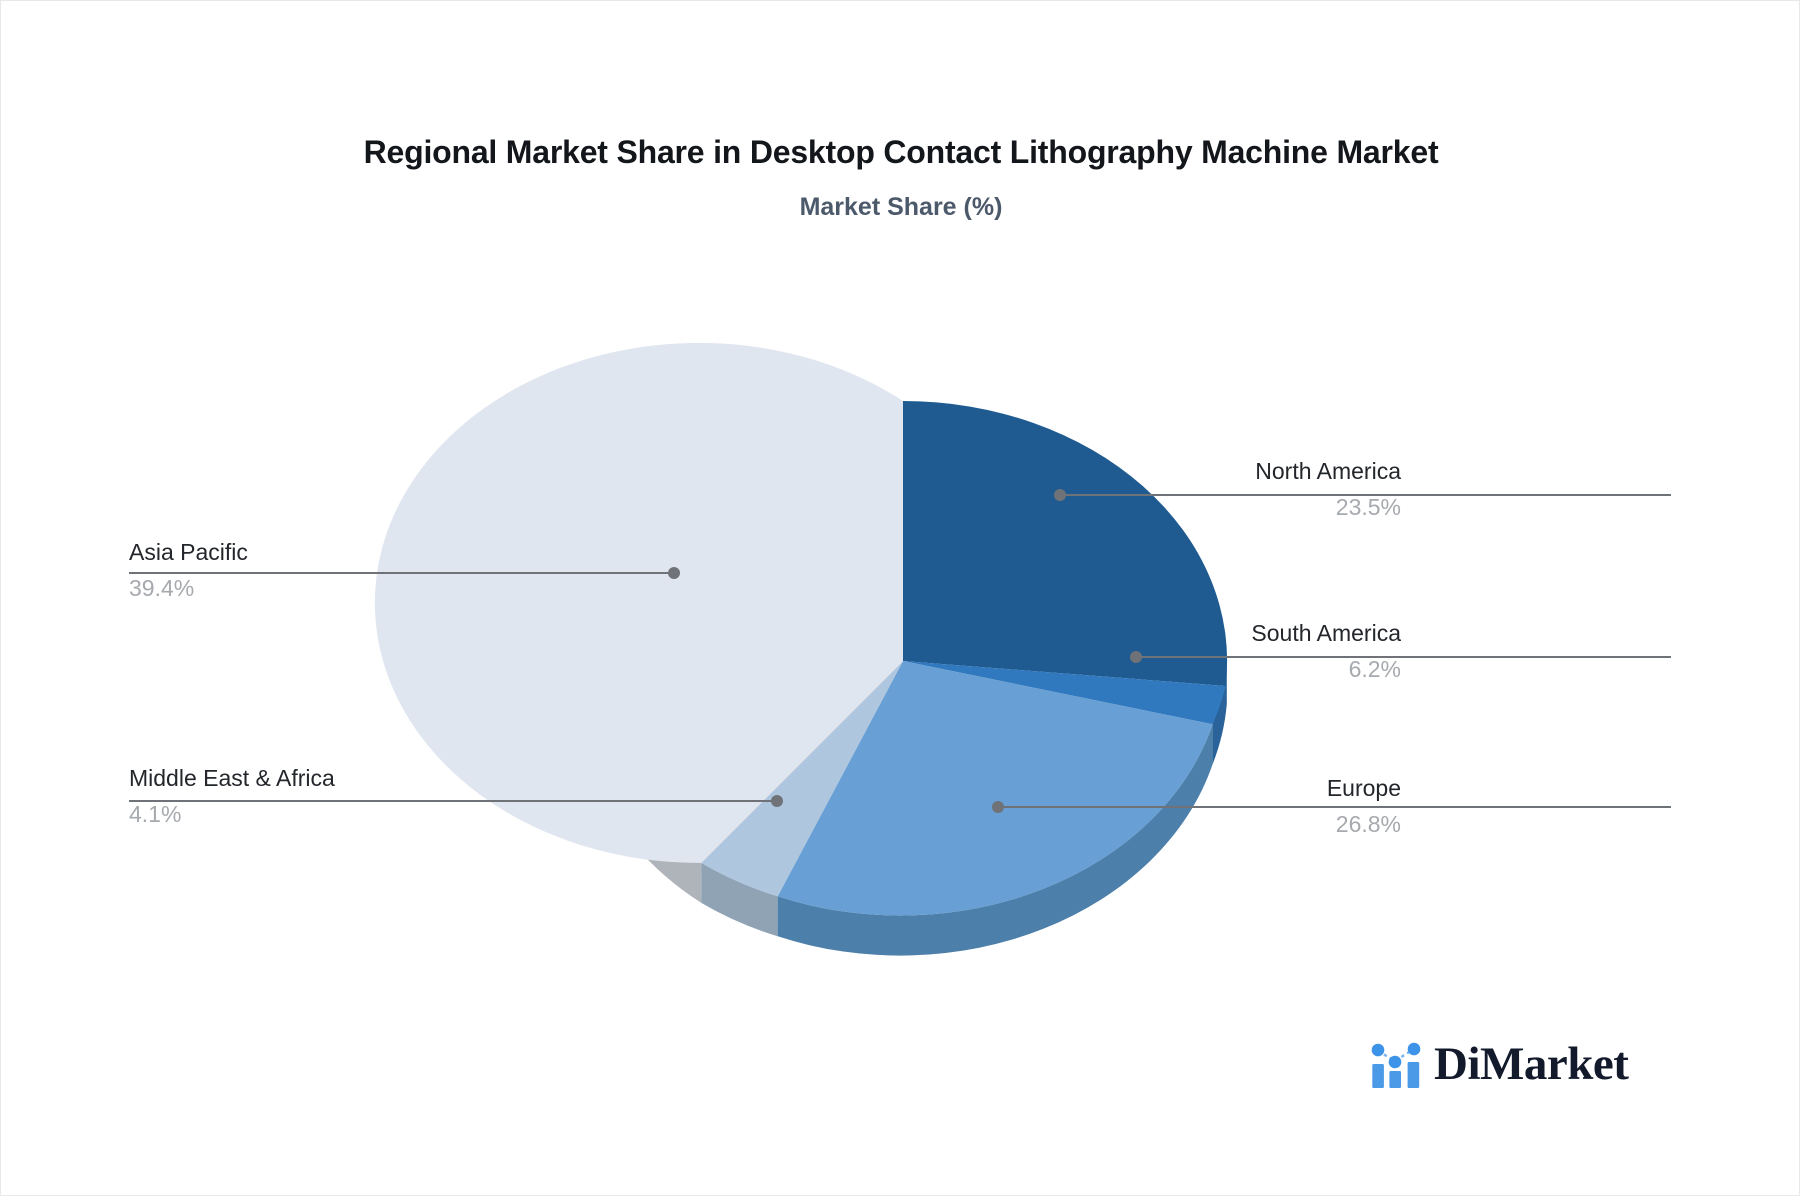 The width and height of the screenshot is (1800, 1197). What do you see at coordinates (1328, 471) in the screenshot?
I see `pie-label-name-north-america: North America` at bounding box center [1328, 471].